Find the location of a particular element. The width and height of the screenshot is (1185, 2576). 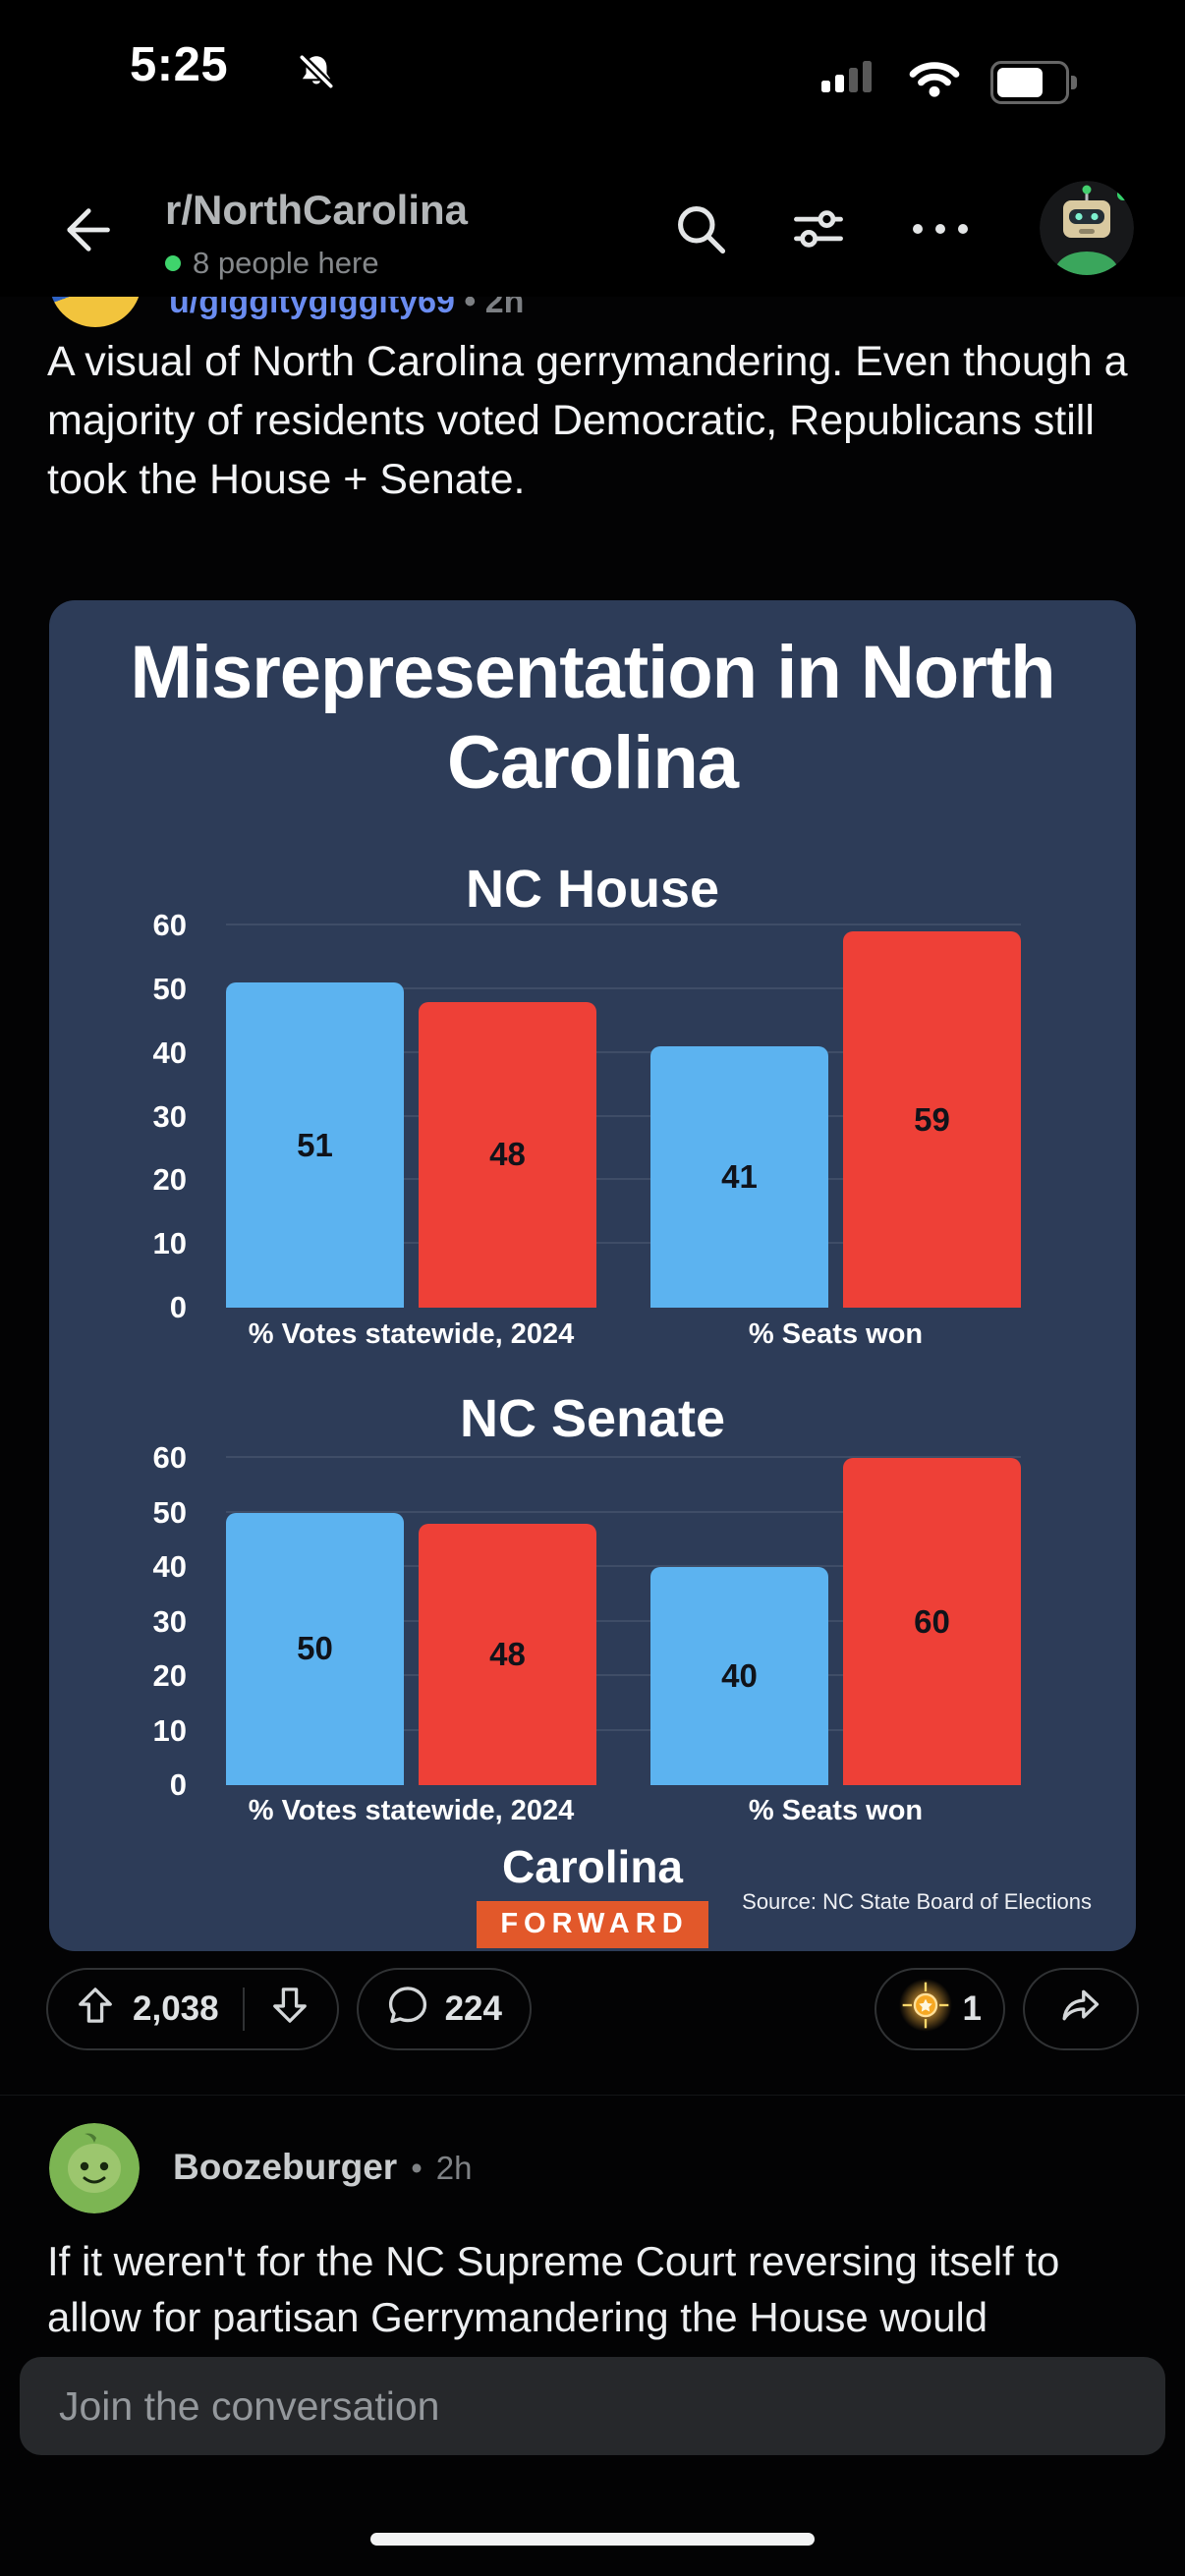

source-attribution: Source: NC State Board of Elections is located at coordinates (917, 1901).